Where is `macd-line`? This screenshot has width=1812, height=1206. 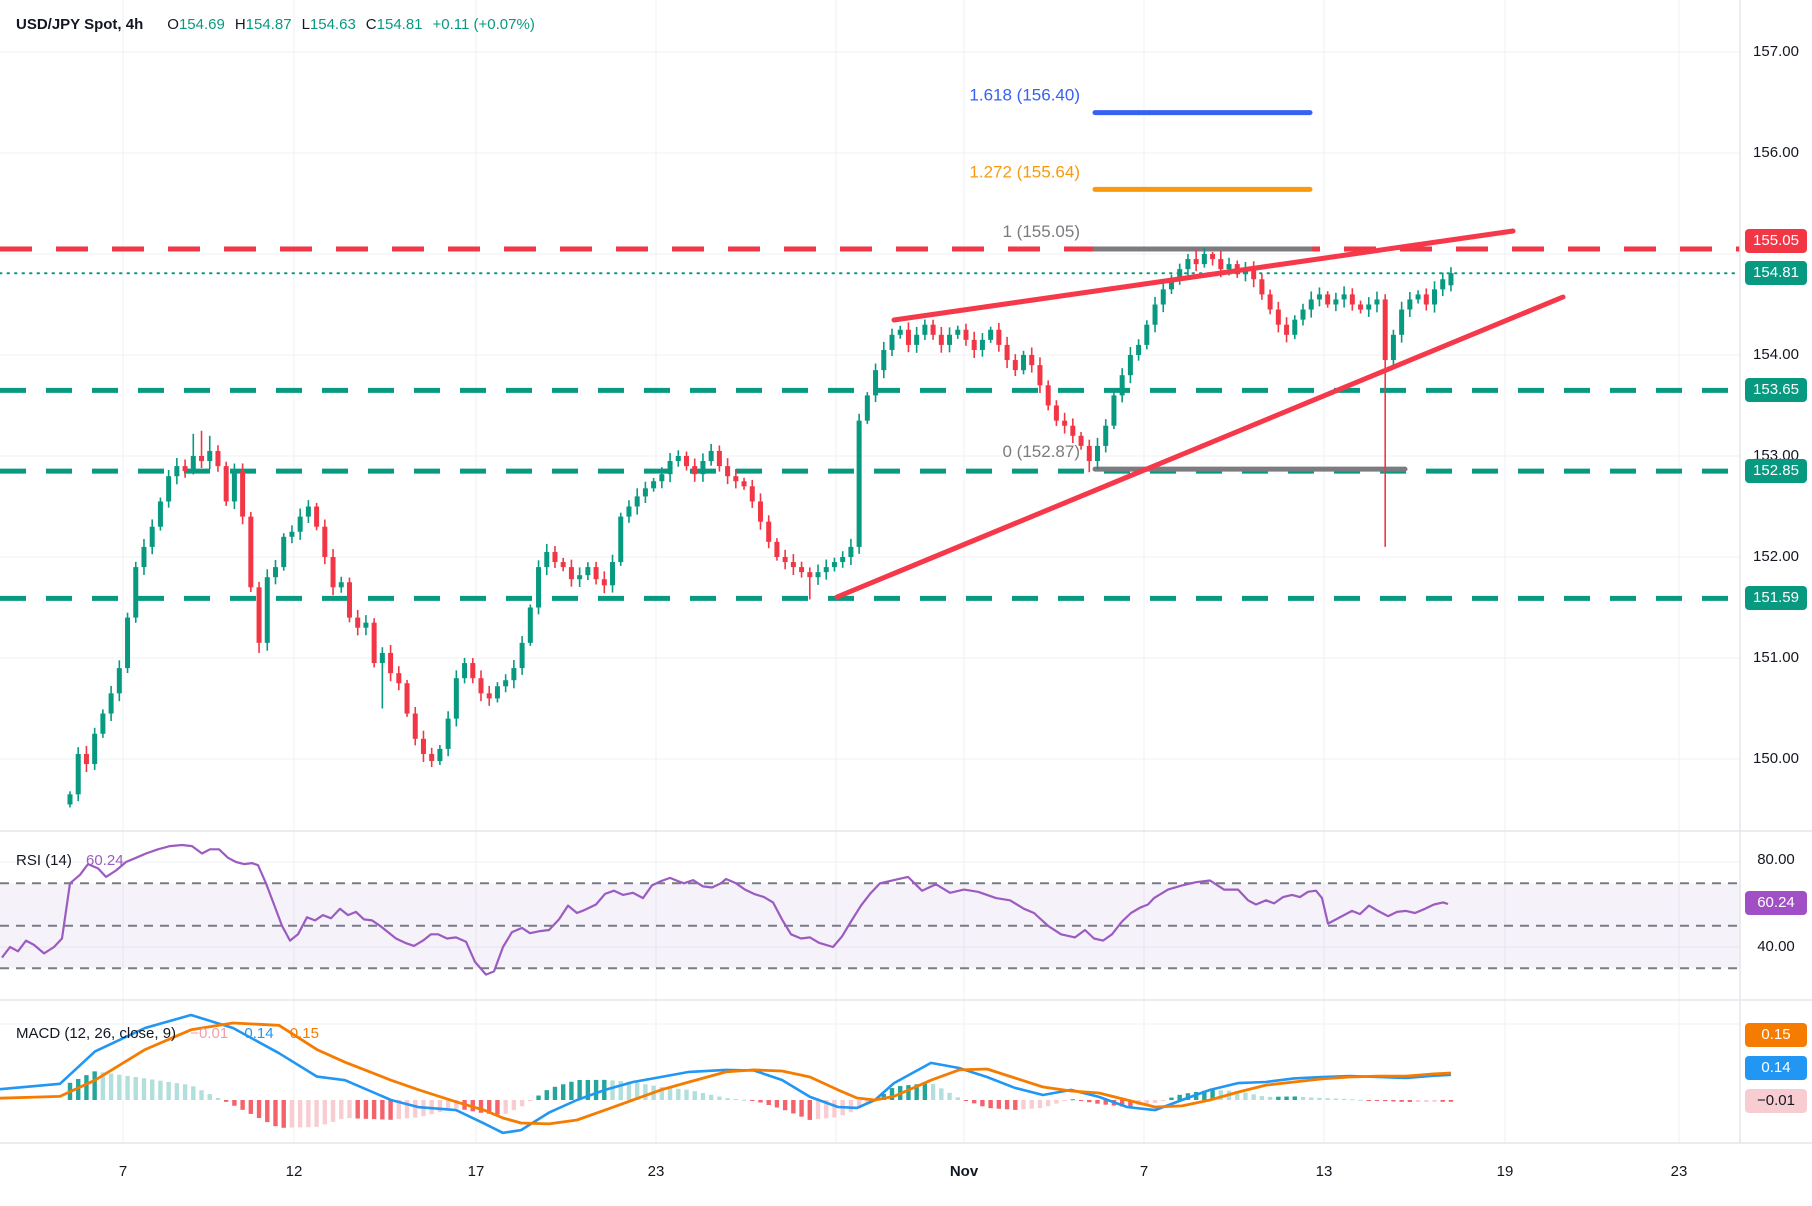
macd-line is located at coordinates (726, 1074).